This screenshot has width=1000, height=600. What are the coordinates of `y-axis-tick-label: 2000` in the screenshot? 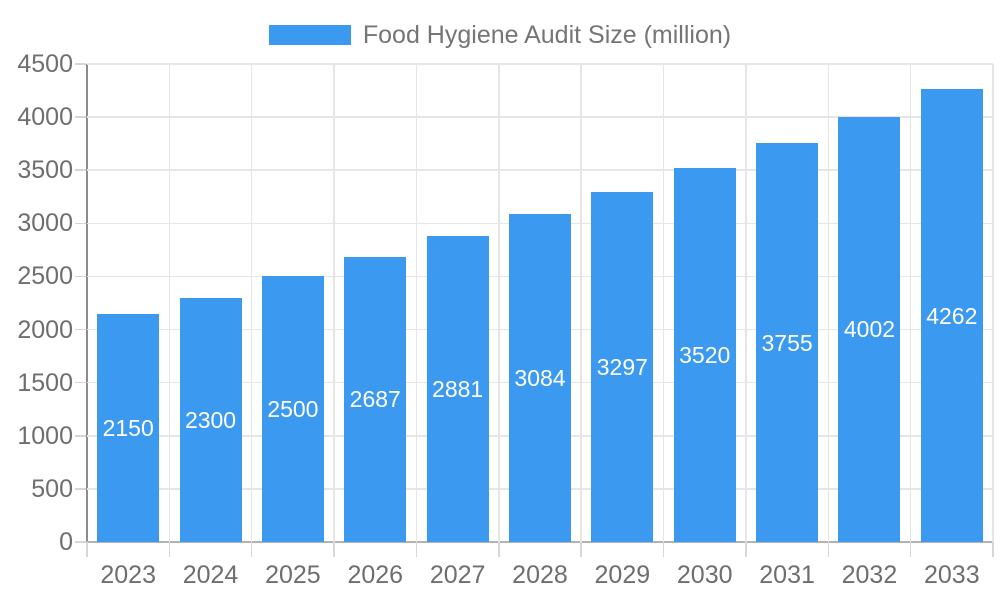 It's located at (45, 329).